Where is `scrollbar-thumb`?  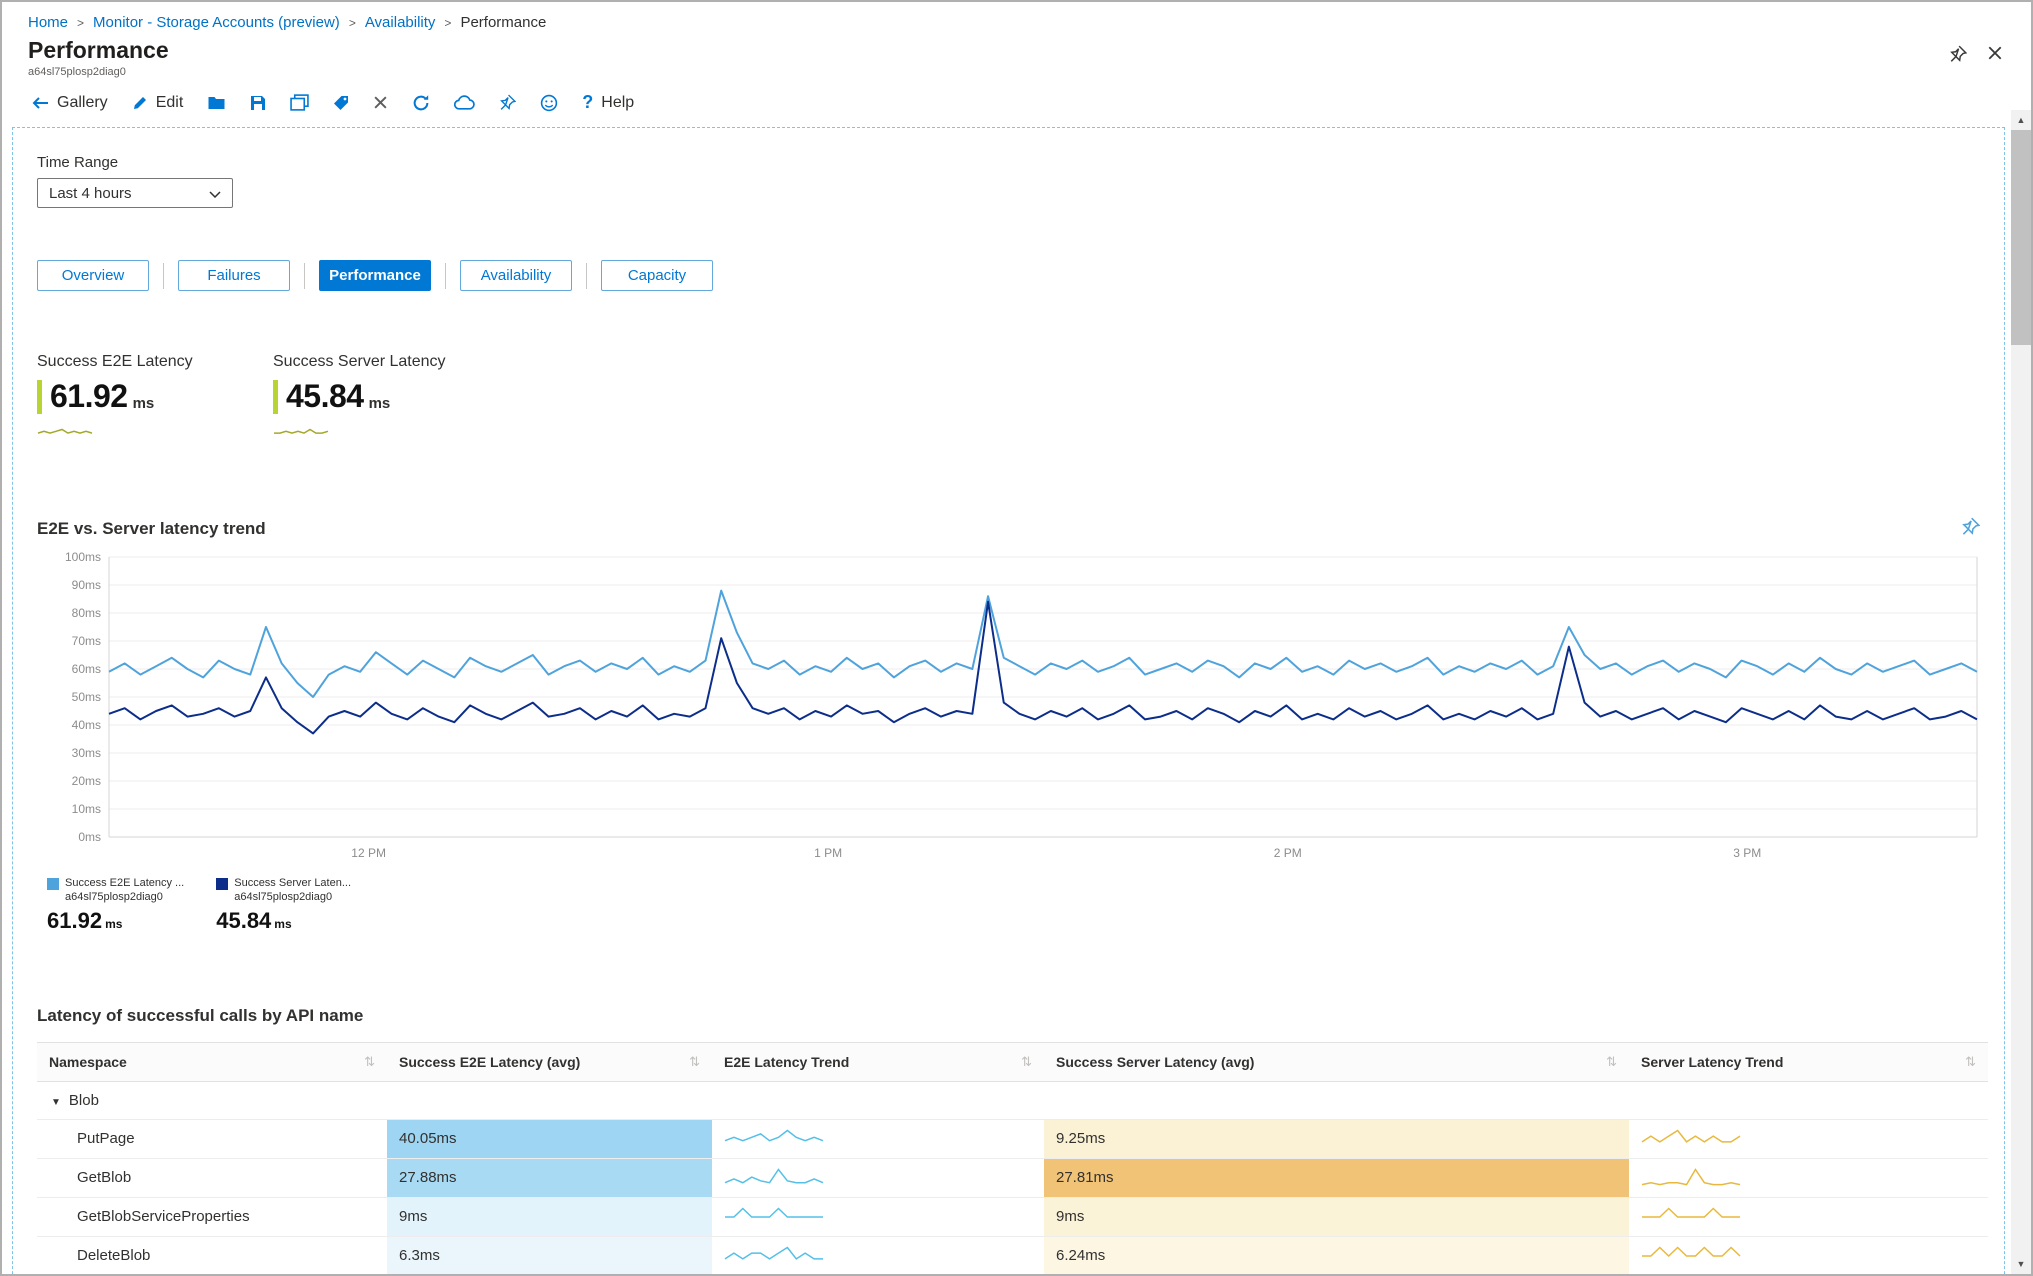 scrollbar-thumb is located at coordinates (2021, 237).